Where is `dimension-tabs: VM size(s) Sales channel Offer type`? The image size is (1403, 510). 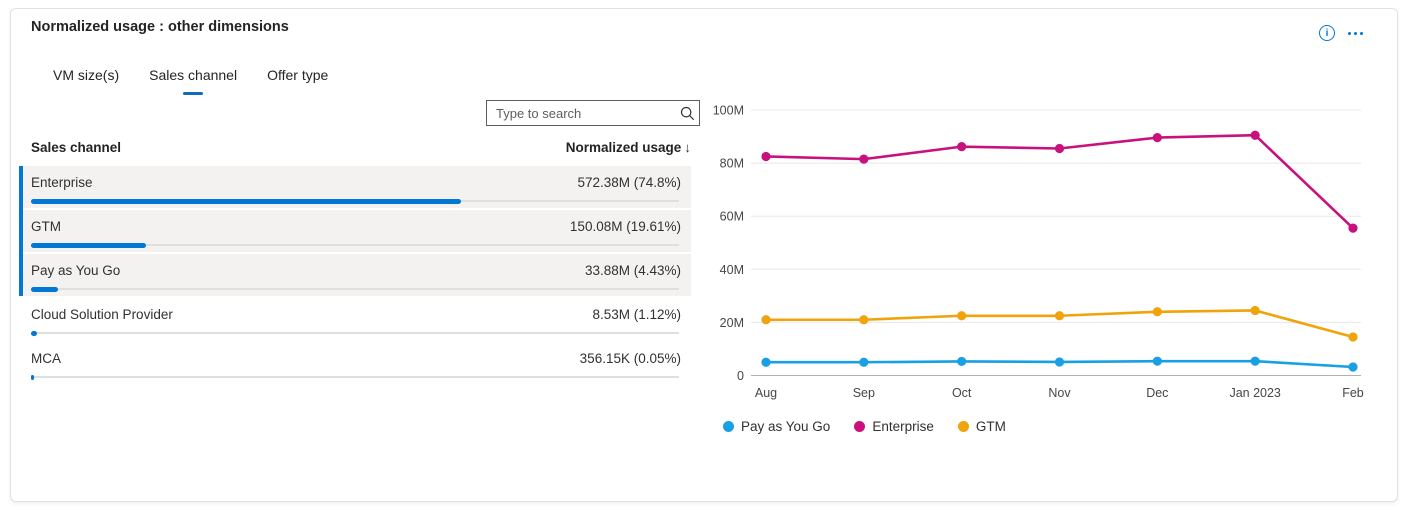 dimension-tabs: VM size(s) Sales channel Offer type is located at coordinates (190, 79).